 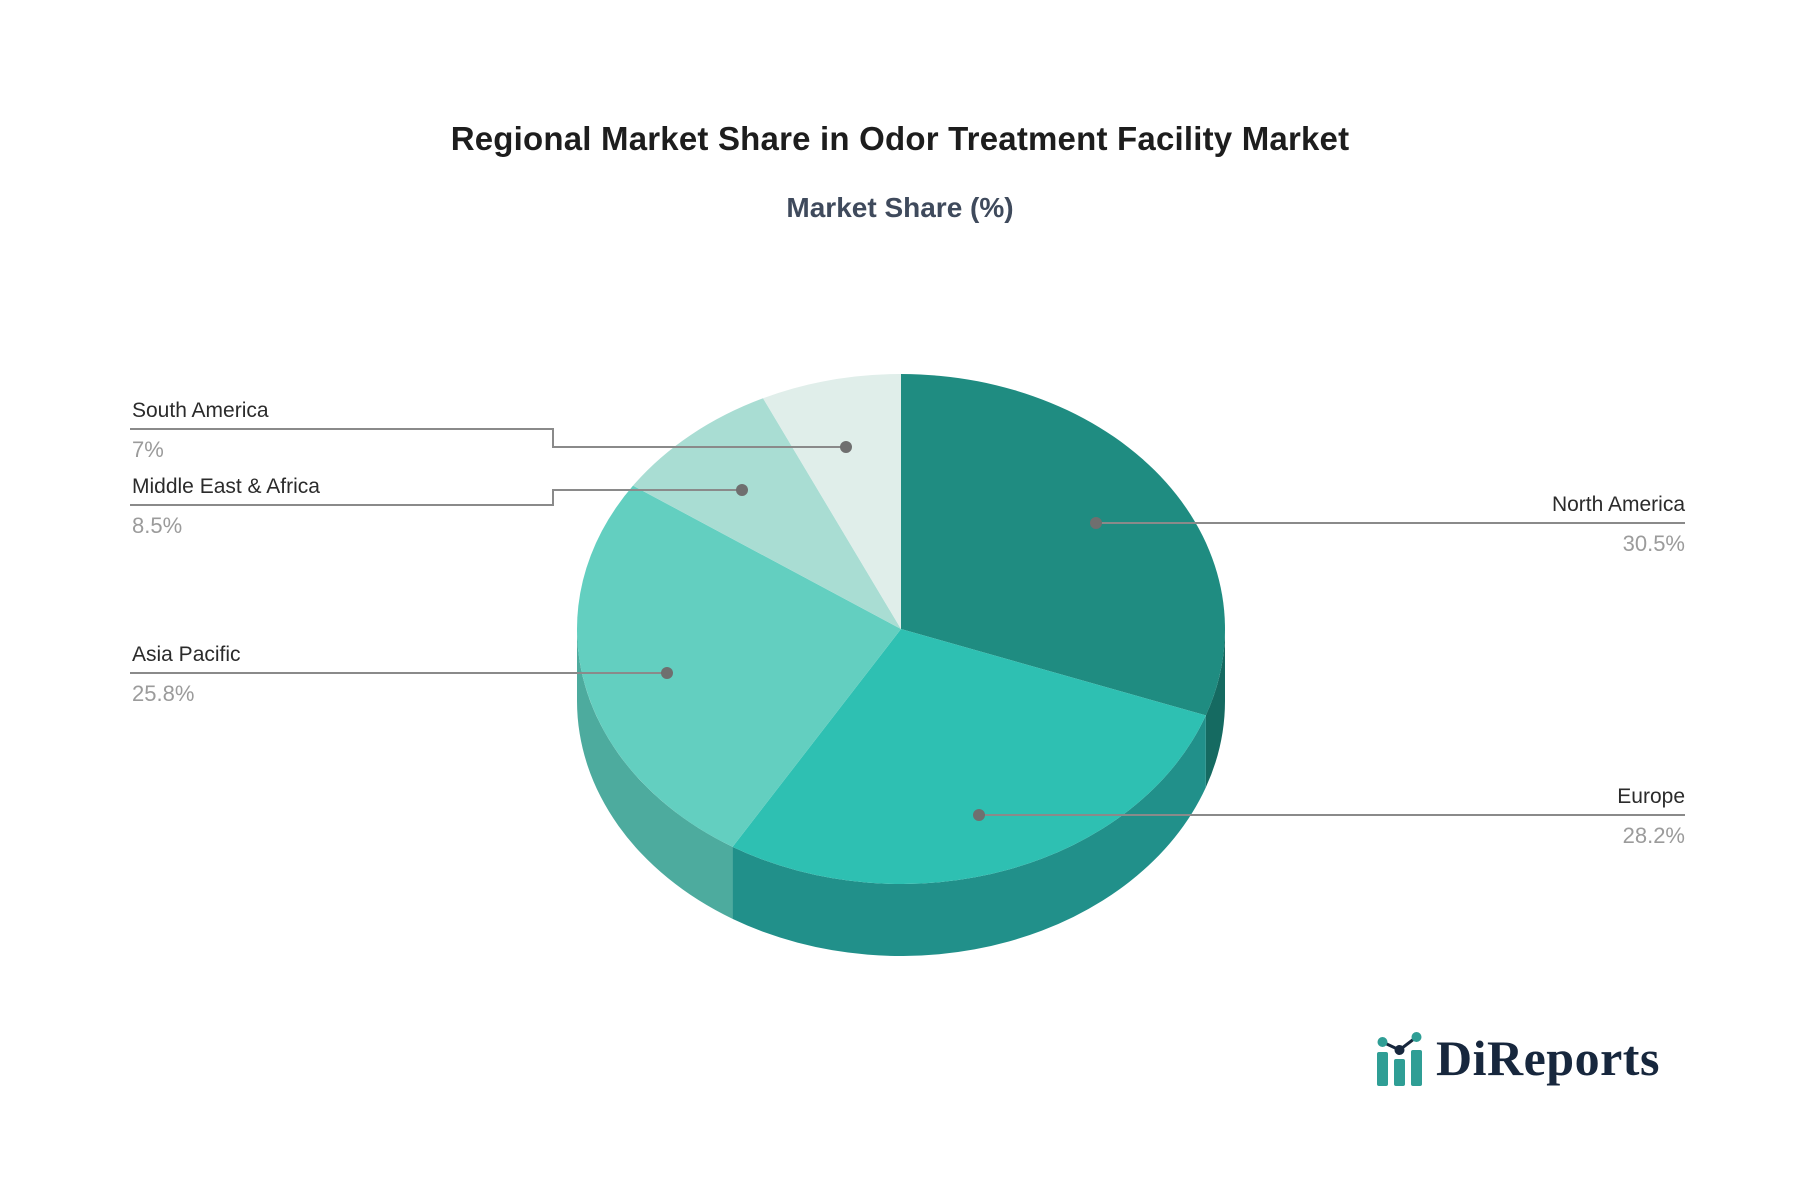 What do you see at coordinates (157, 525) in the screenshot?
I see `slice-value: 8.5%` at bounding box center [157, 525].